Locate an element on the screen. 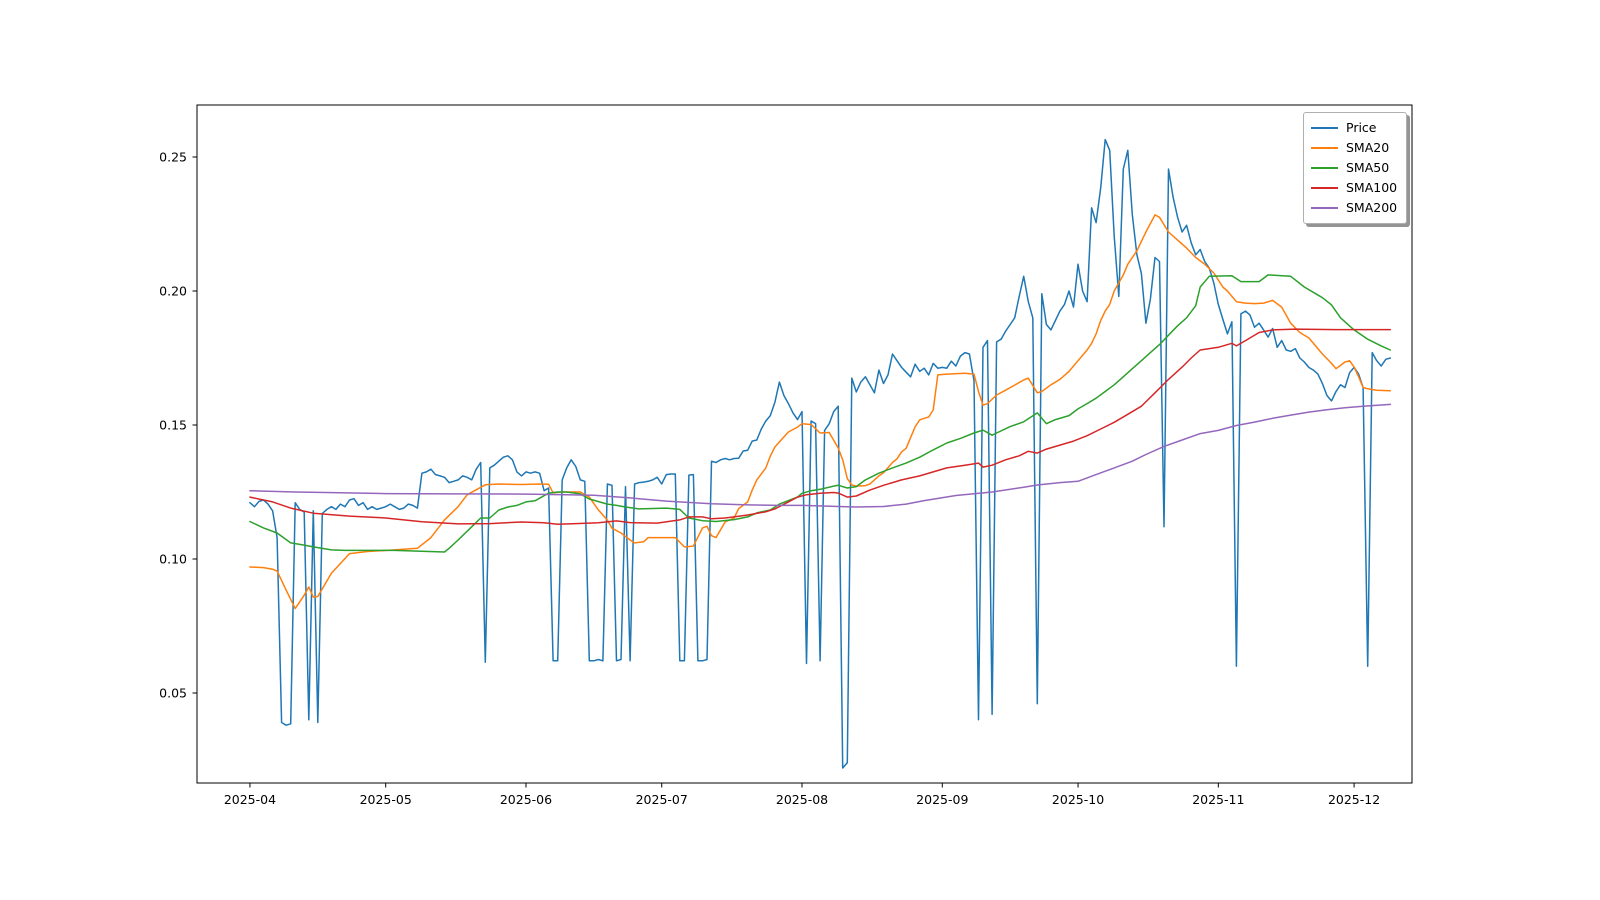 The width and height of the screenshot is (1600, 900). legend-label: SMA100 is located at coordinates (1372, 187).